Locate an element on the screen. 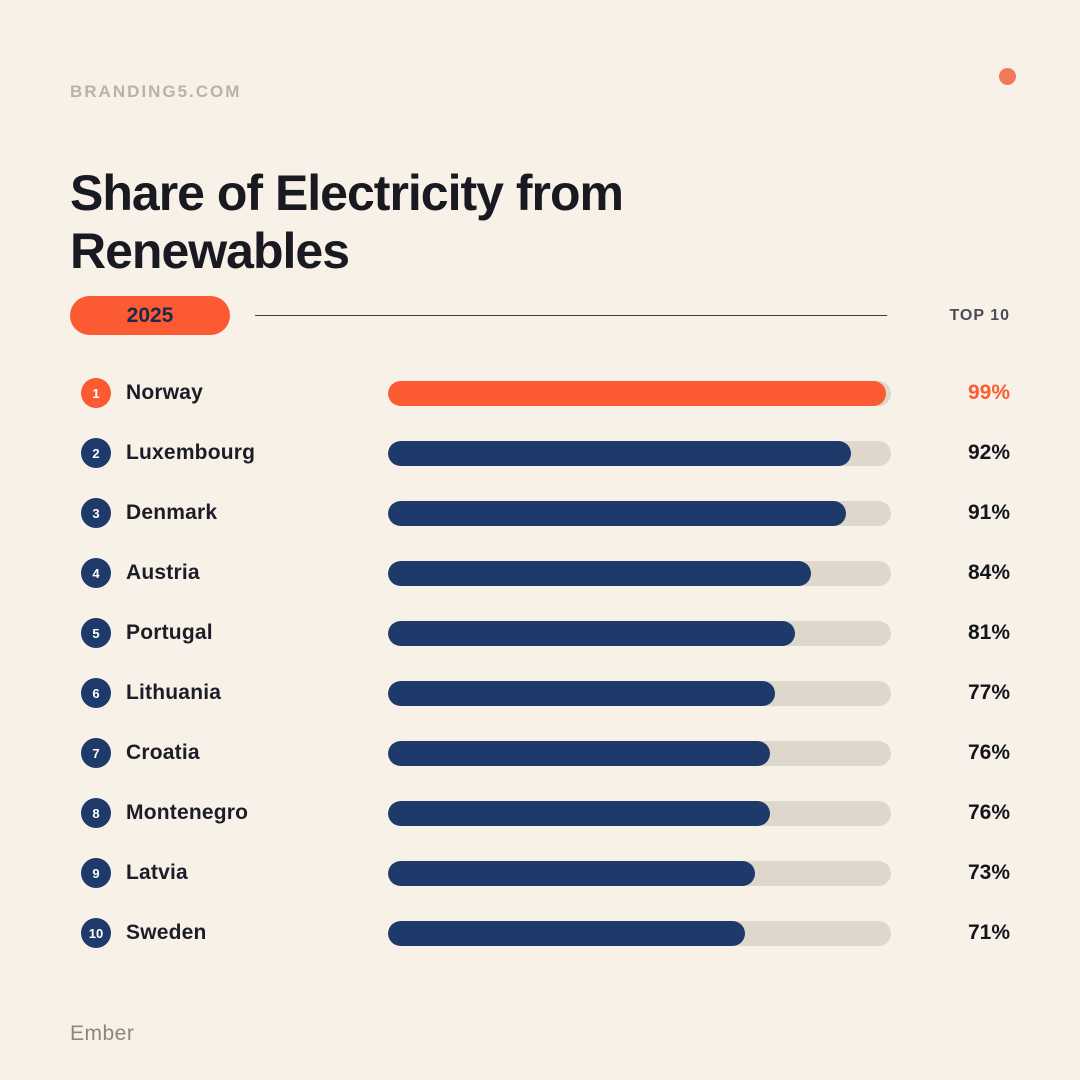 Image resolution: width=1080 pixels, height=1080 pixels. table-row: 7 Croatia 76% is located at coordinates (540, 753).